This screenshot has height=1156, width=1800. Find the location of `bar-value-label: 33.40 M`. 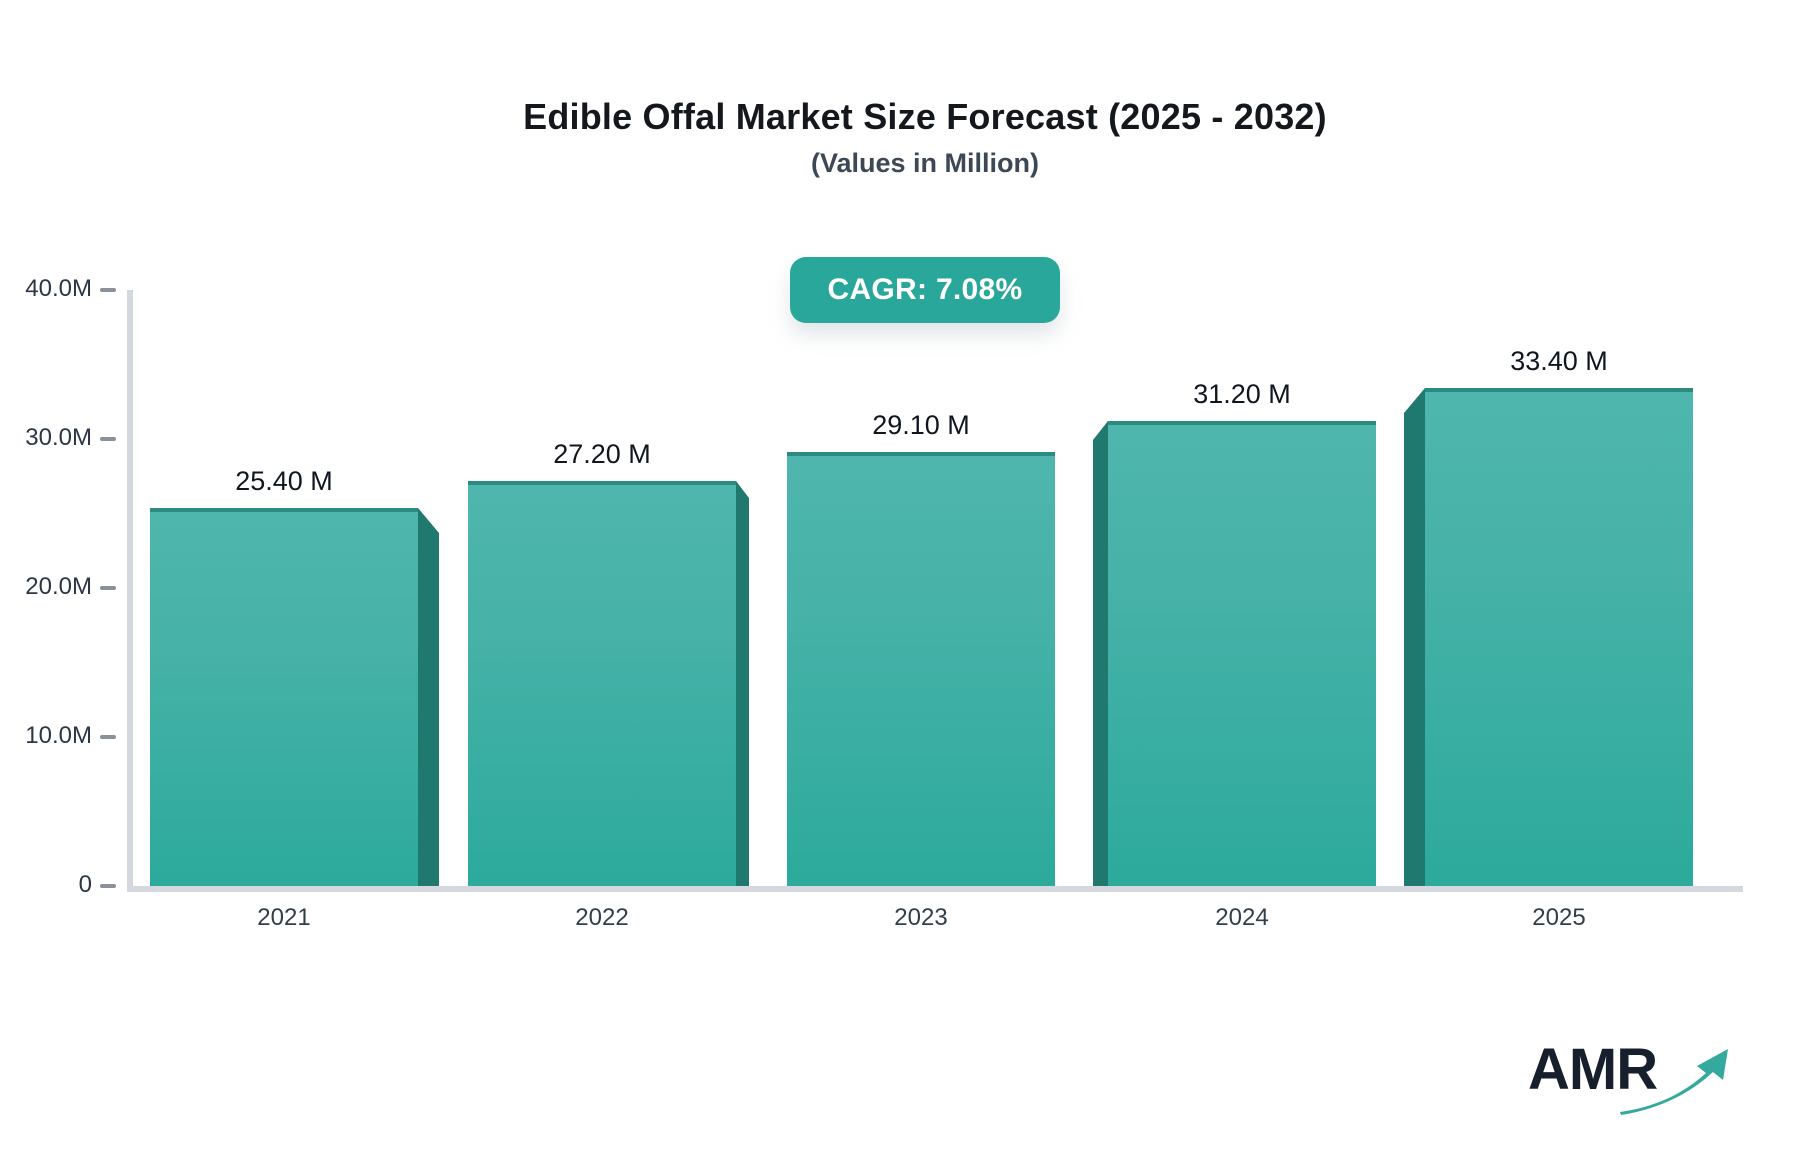

bar-value-label: 33.40 M is located at coordinates (1559, 361).